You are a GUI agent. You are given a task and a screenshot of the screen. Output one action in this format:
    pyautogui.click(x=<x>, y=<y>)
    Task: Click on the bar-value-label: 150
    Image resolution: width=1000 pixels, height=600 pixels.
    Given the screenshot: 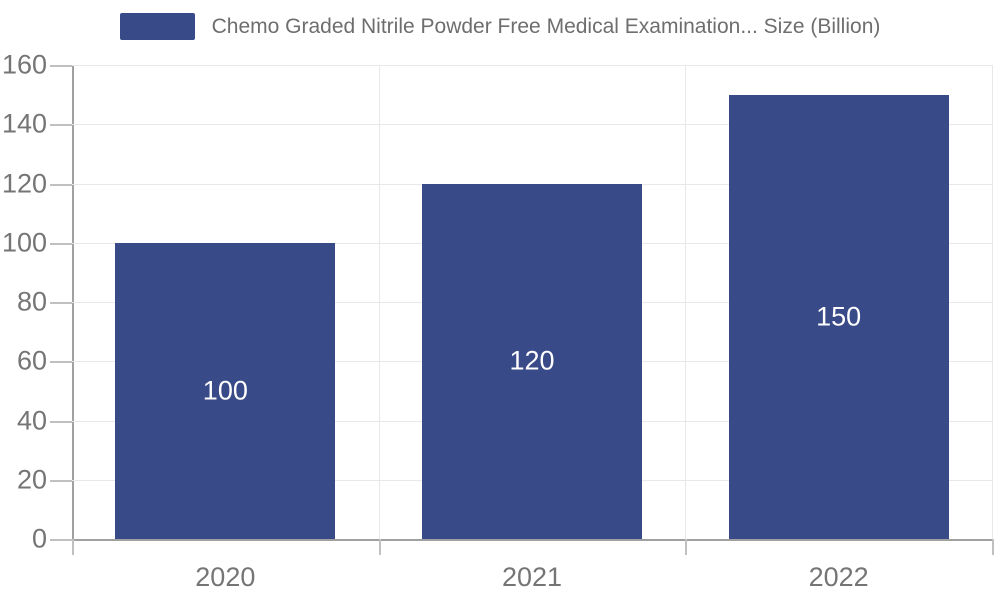 What is the action you would take?
    pyautogui.click(x=839, y=316)
    